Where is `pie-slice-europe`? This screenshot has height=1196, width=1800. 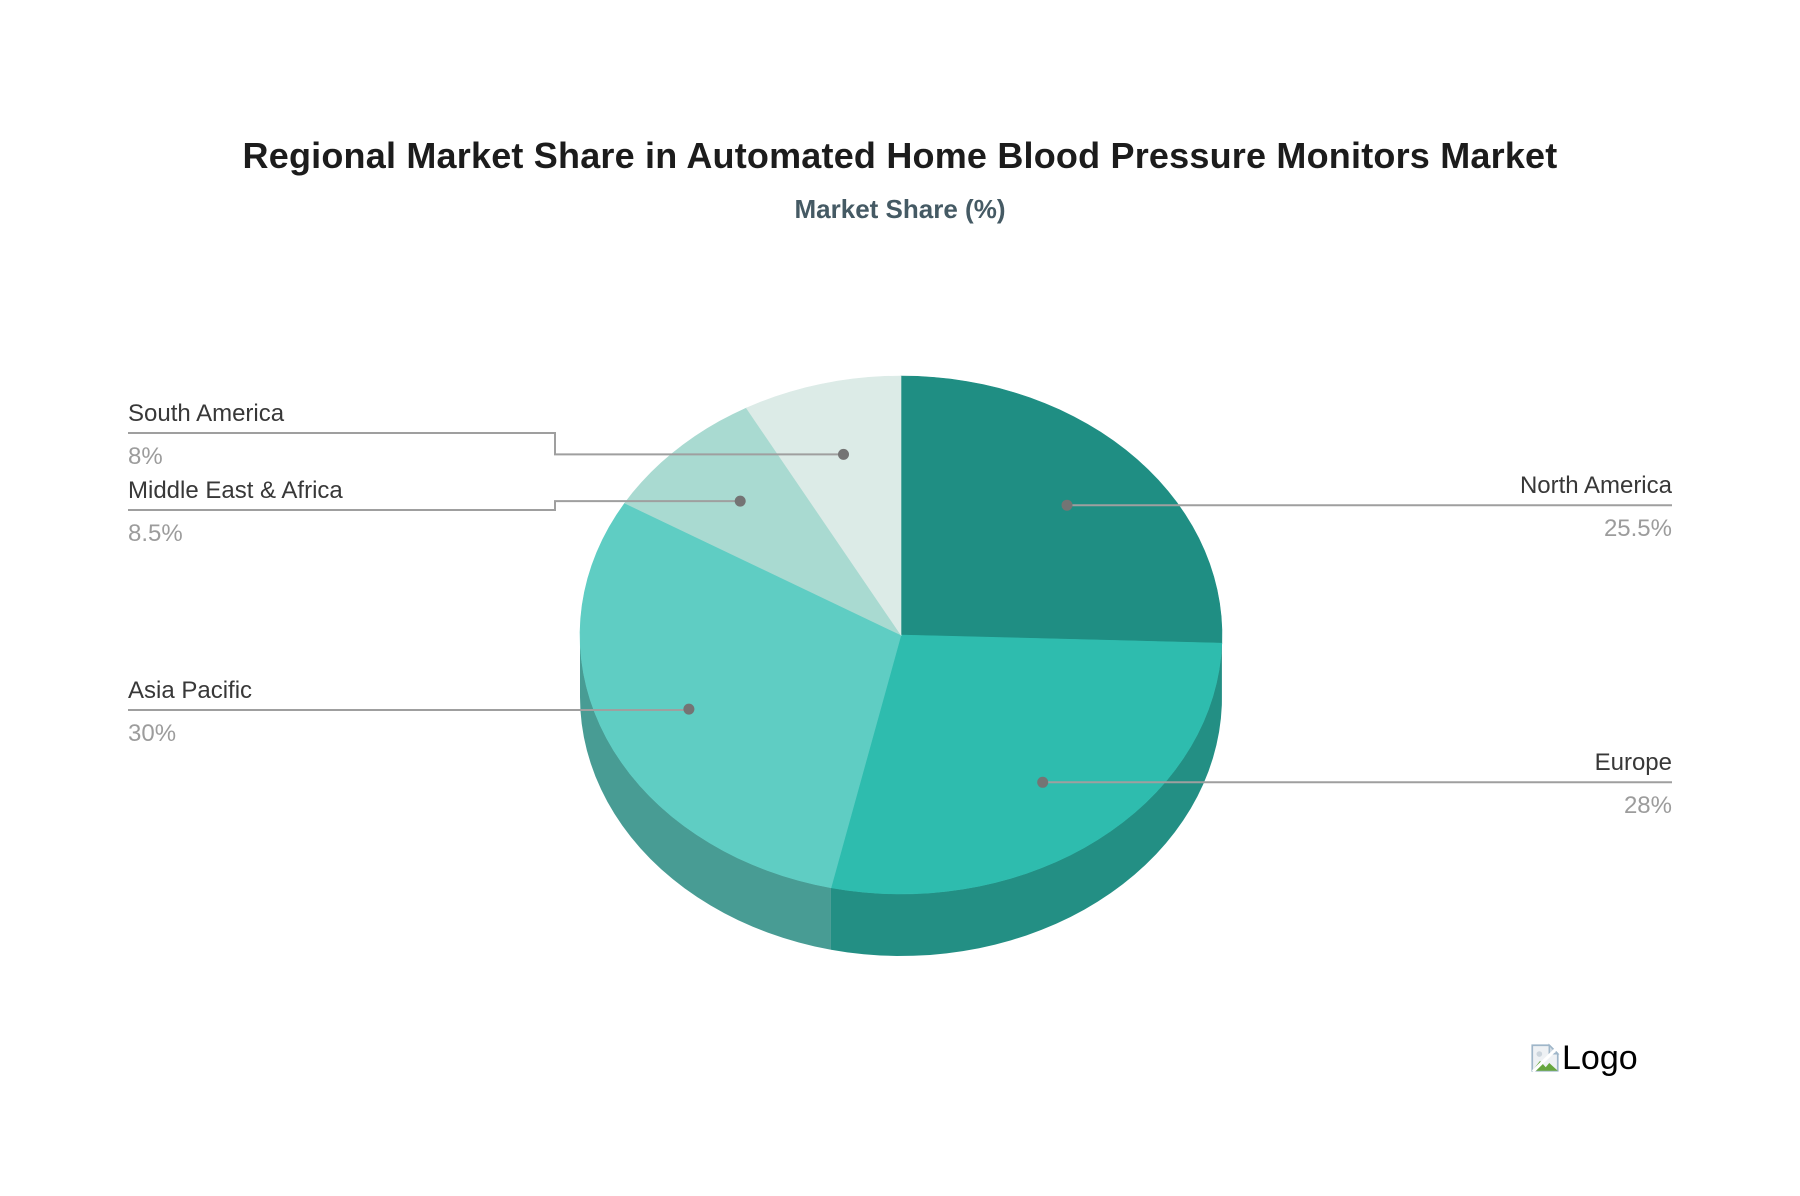
pie-slice-europe is located at coordinates (1026, 764).